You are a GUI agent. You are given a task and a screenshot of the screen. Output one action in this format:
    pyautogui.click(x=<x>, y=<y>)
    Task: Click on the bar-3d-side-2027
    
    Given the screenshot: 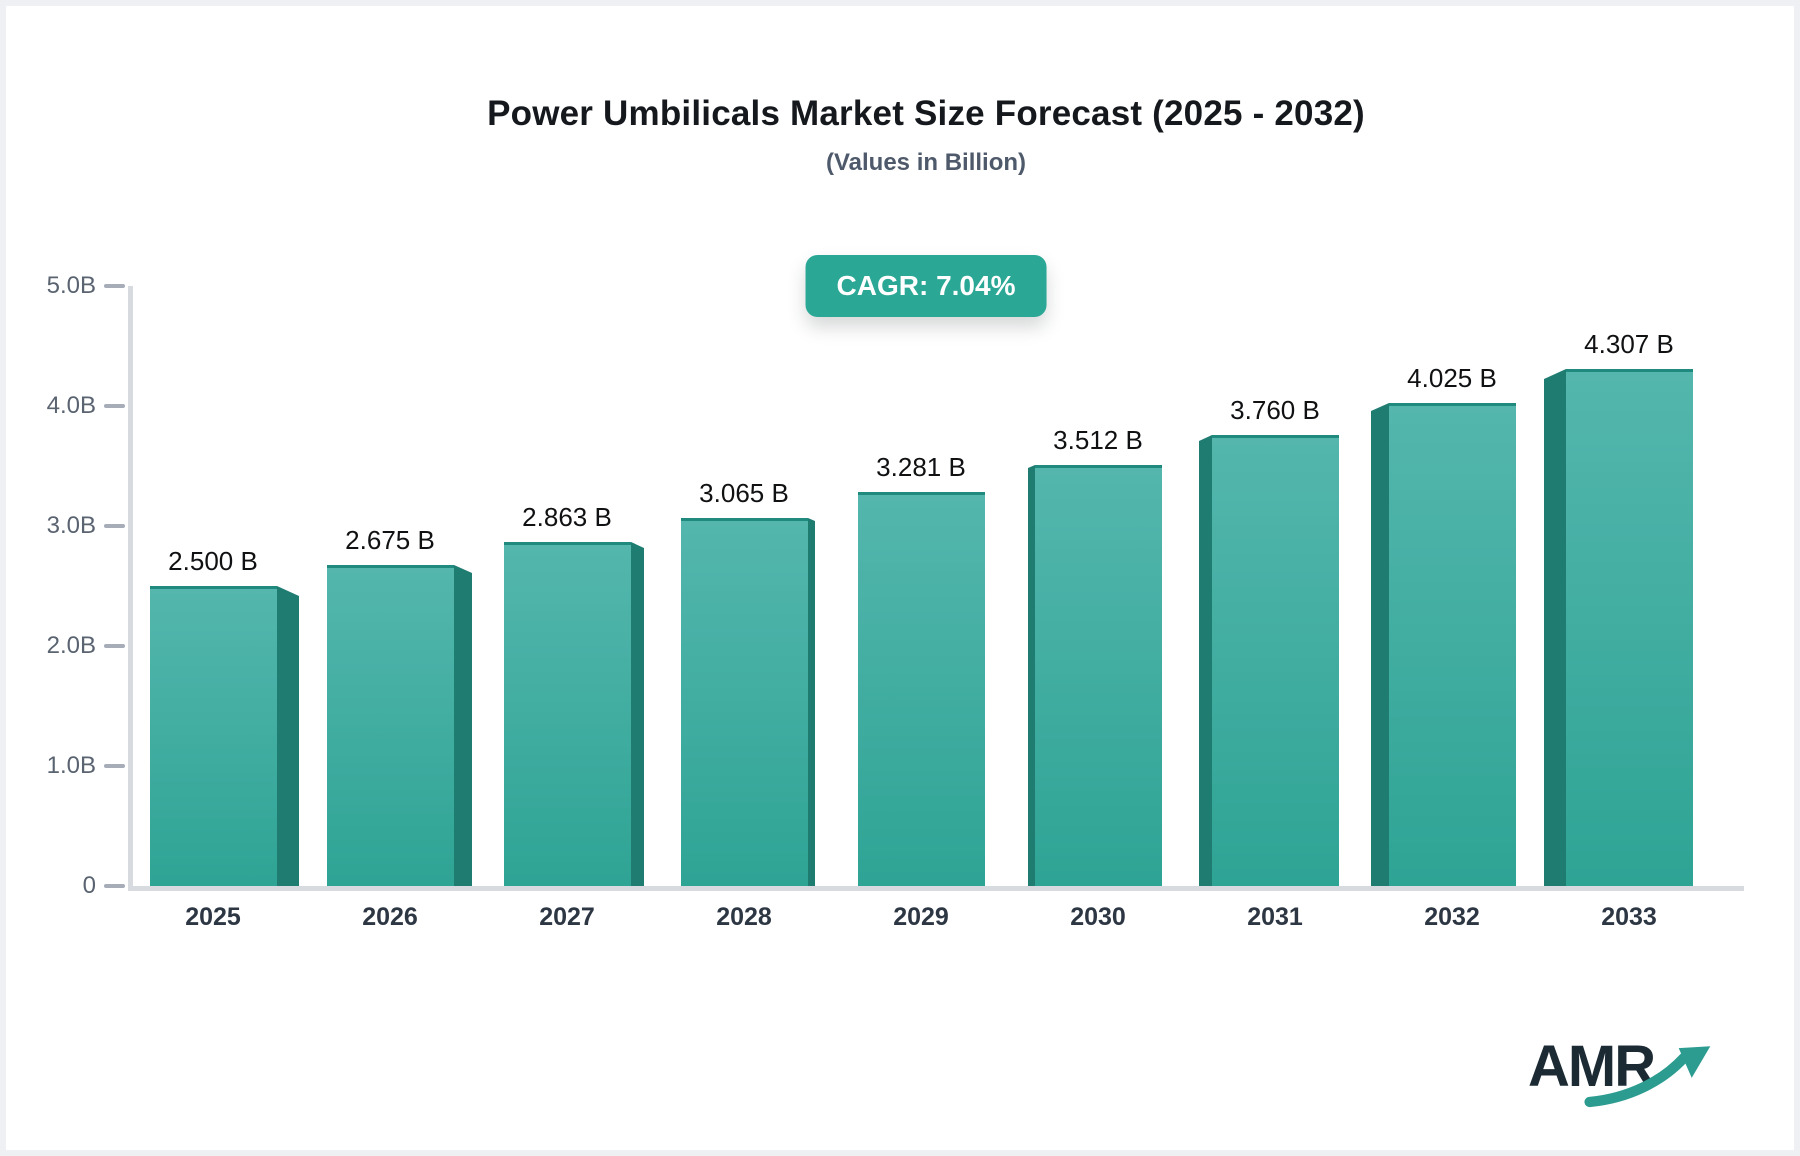 What is the action you would take?
    pyautogui.click(x=637, y=714)
    